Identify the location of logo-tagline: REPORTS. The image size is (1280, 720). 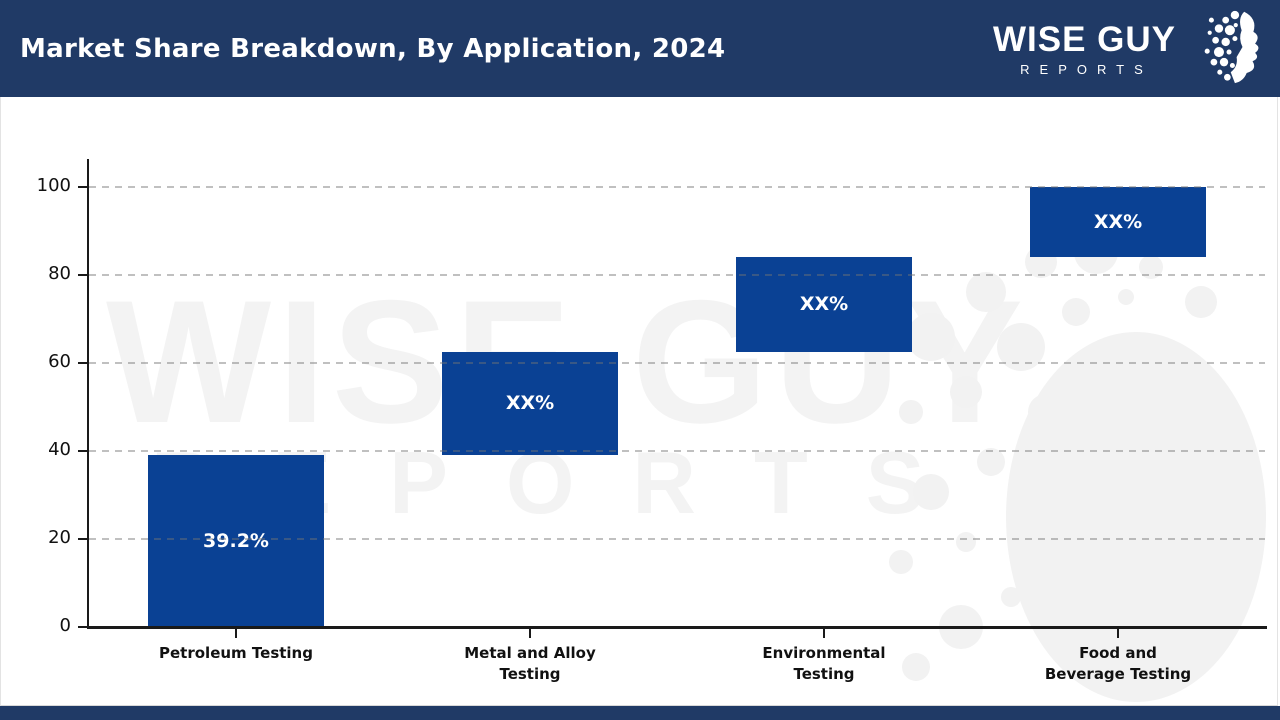
(1086, 69).